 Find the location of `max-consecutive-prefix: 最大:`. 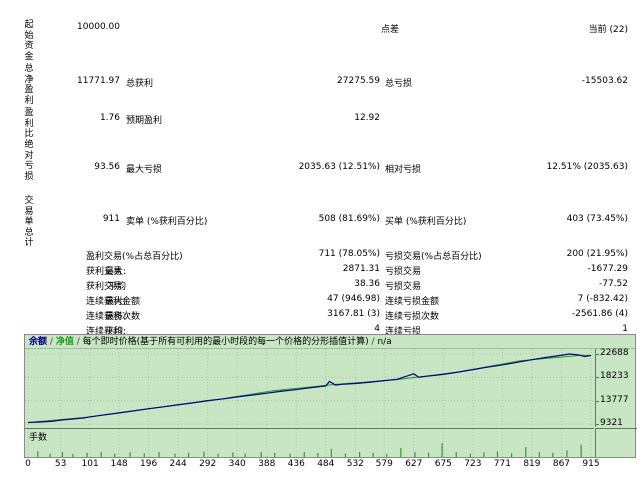

max-consecutive-prefix: 最大: is located at coordinates (115, 302).